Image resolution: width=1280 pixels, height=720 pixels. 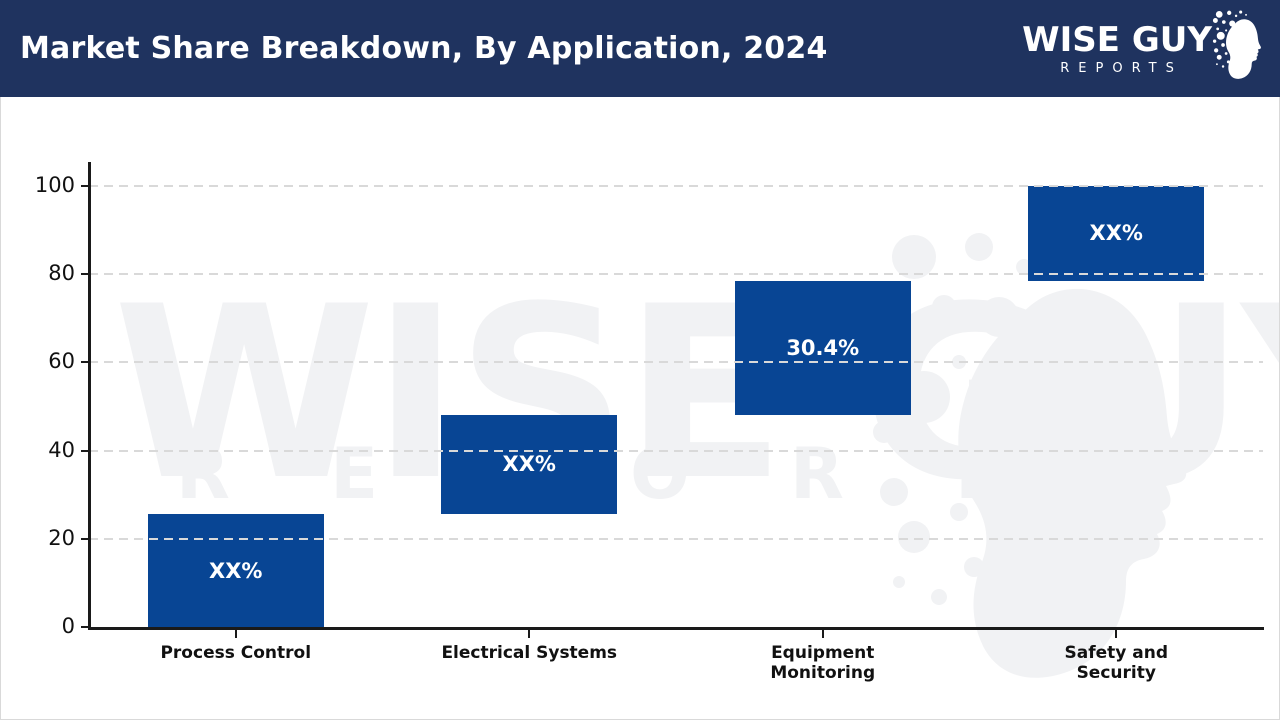 I want to click on bar-process-control, so click(x=235, y=570).